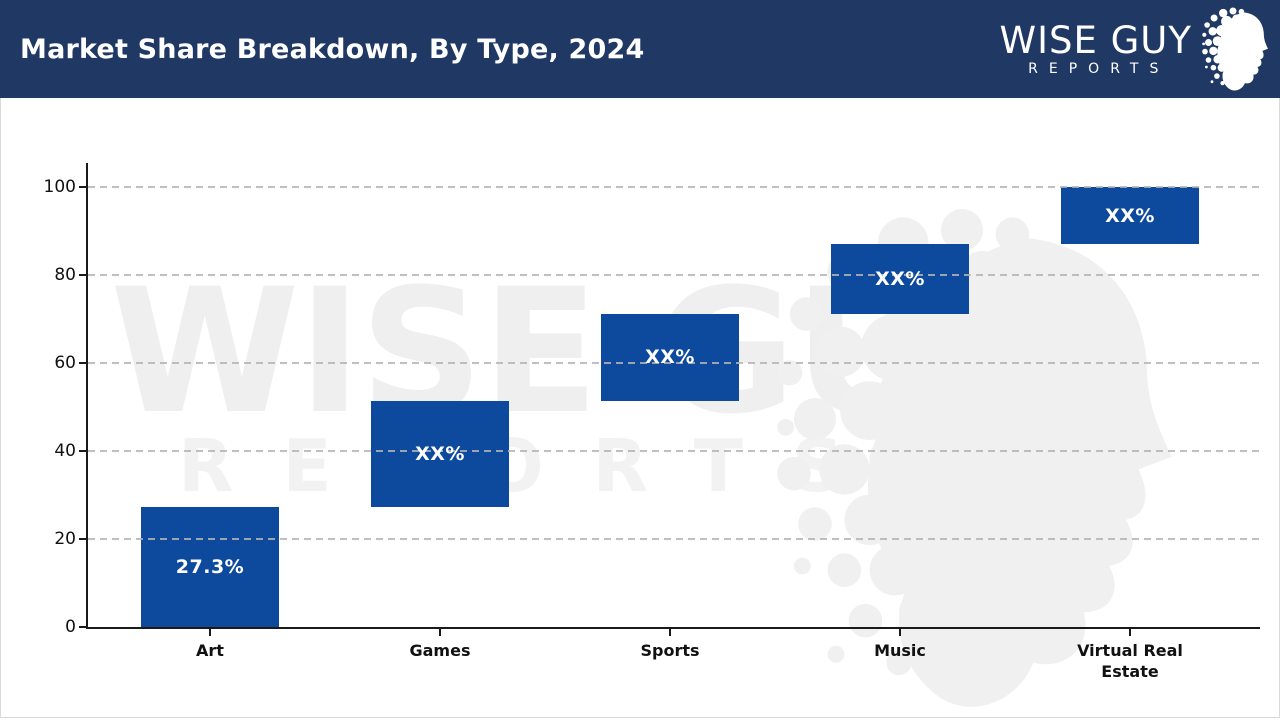 The image size is (1280, 720). I want to click on wiseguy-face-icon, so click(1233, 49).